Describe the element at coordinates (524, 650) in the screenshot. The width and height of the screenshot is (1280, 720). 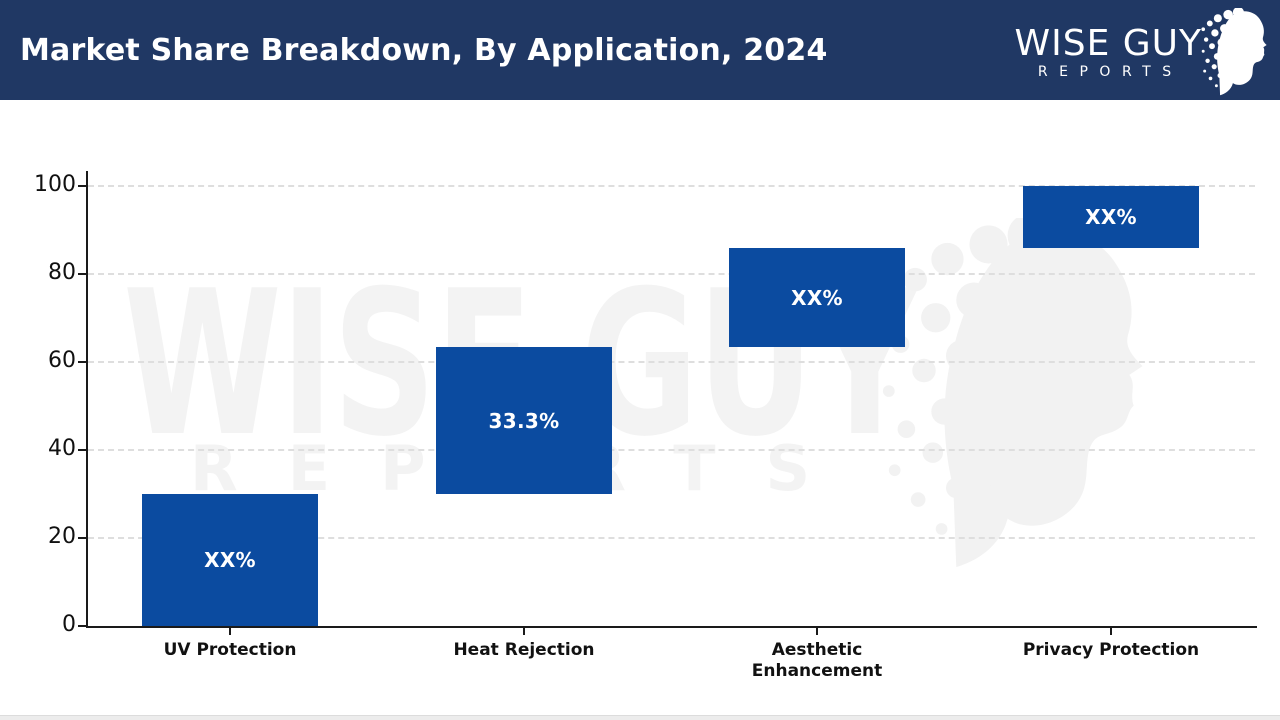
I see `x-category-label-1: Heat Rejection` at that location.